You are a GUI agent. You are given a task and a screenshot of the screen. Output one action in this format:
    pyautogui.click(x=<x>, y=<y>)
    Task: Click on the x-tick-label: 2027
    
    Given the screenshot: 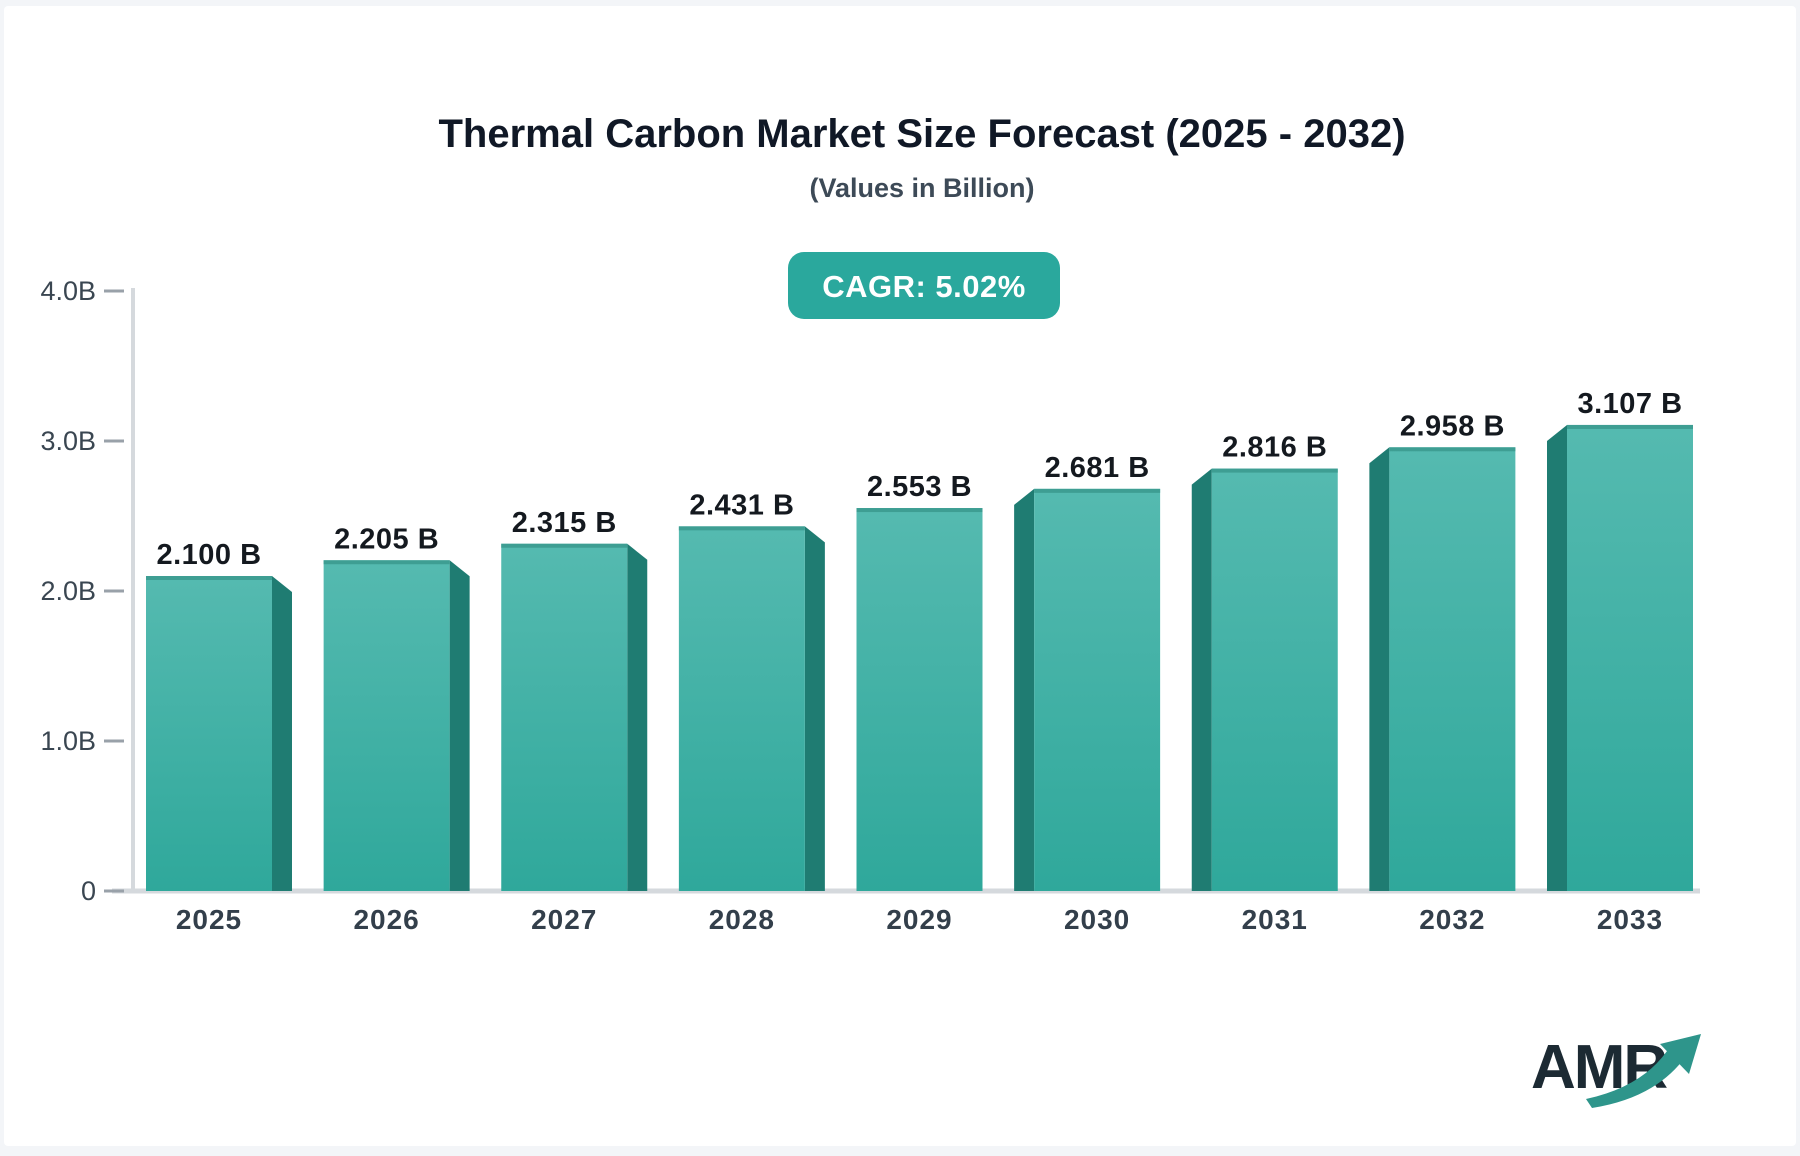 What is the action you would take?
    pyautogui.click(x=564, y=919)
    